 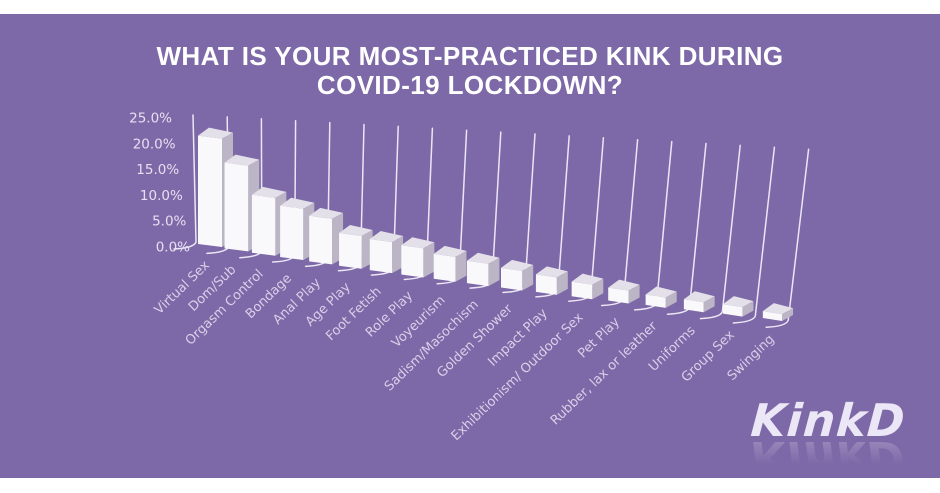 What do you see at coordinates (470, 85) in the screenshot?
I see `chart-title-line2: COVID-19 LOCKDOWN?` at bounding box center [470, 85].